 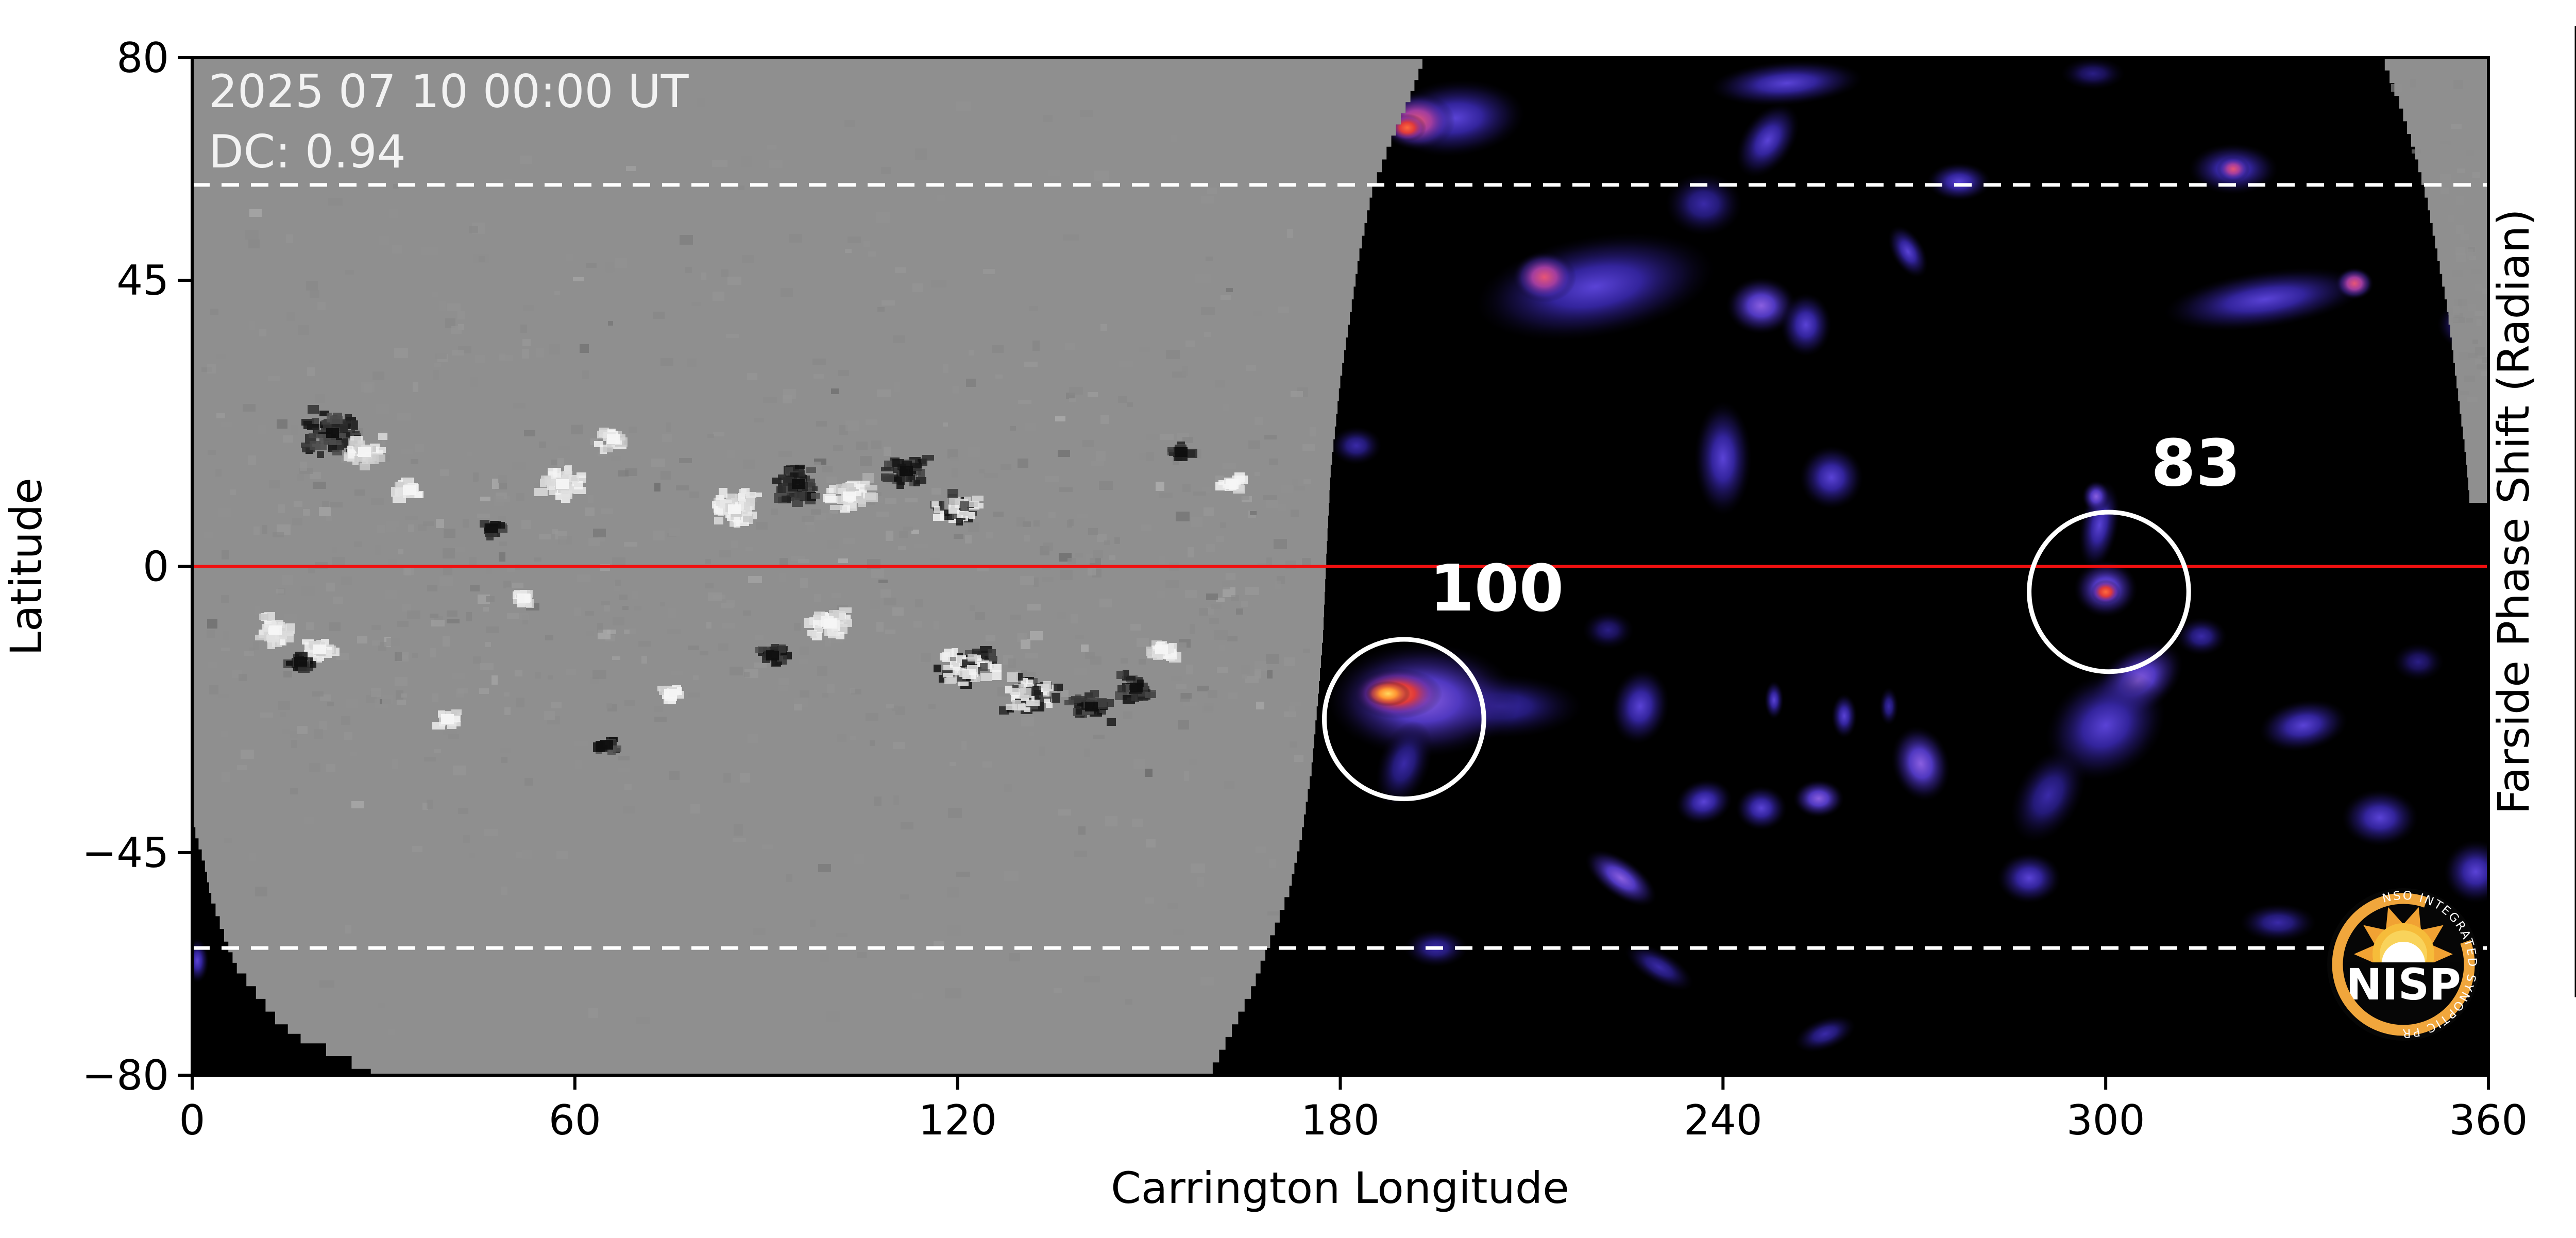 I want to click on svg-text: −80, so click(x=125, y=1075).